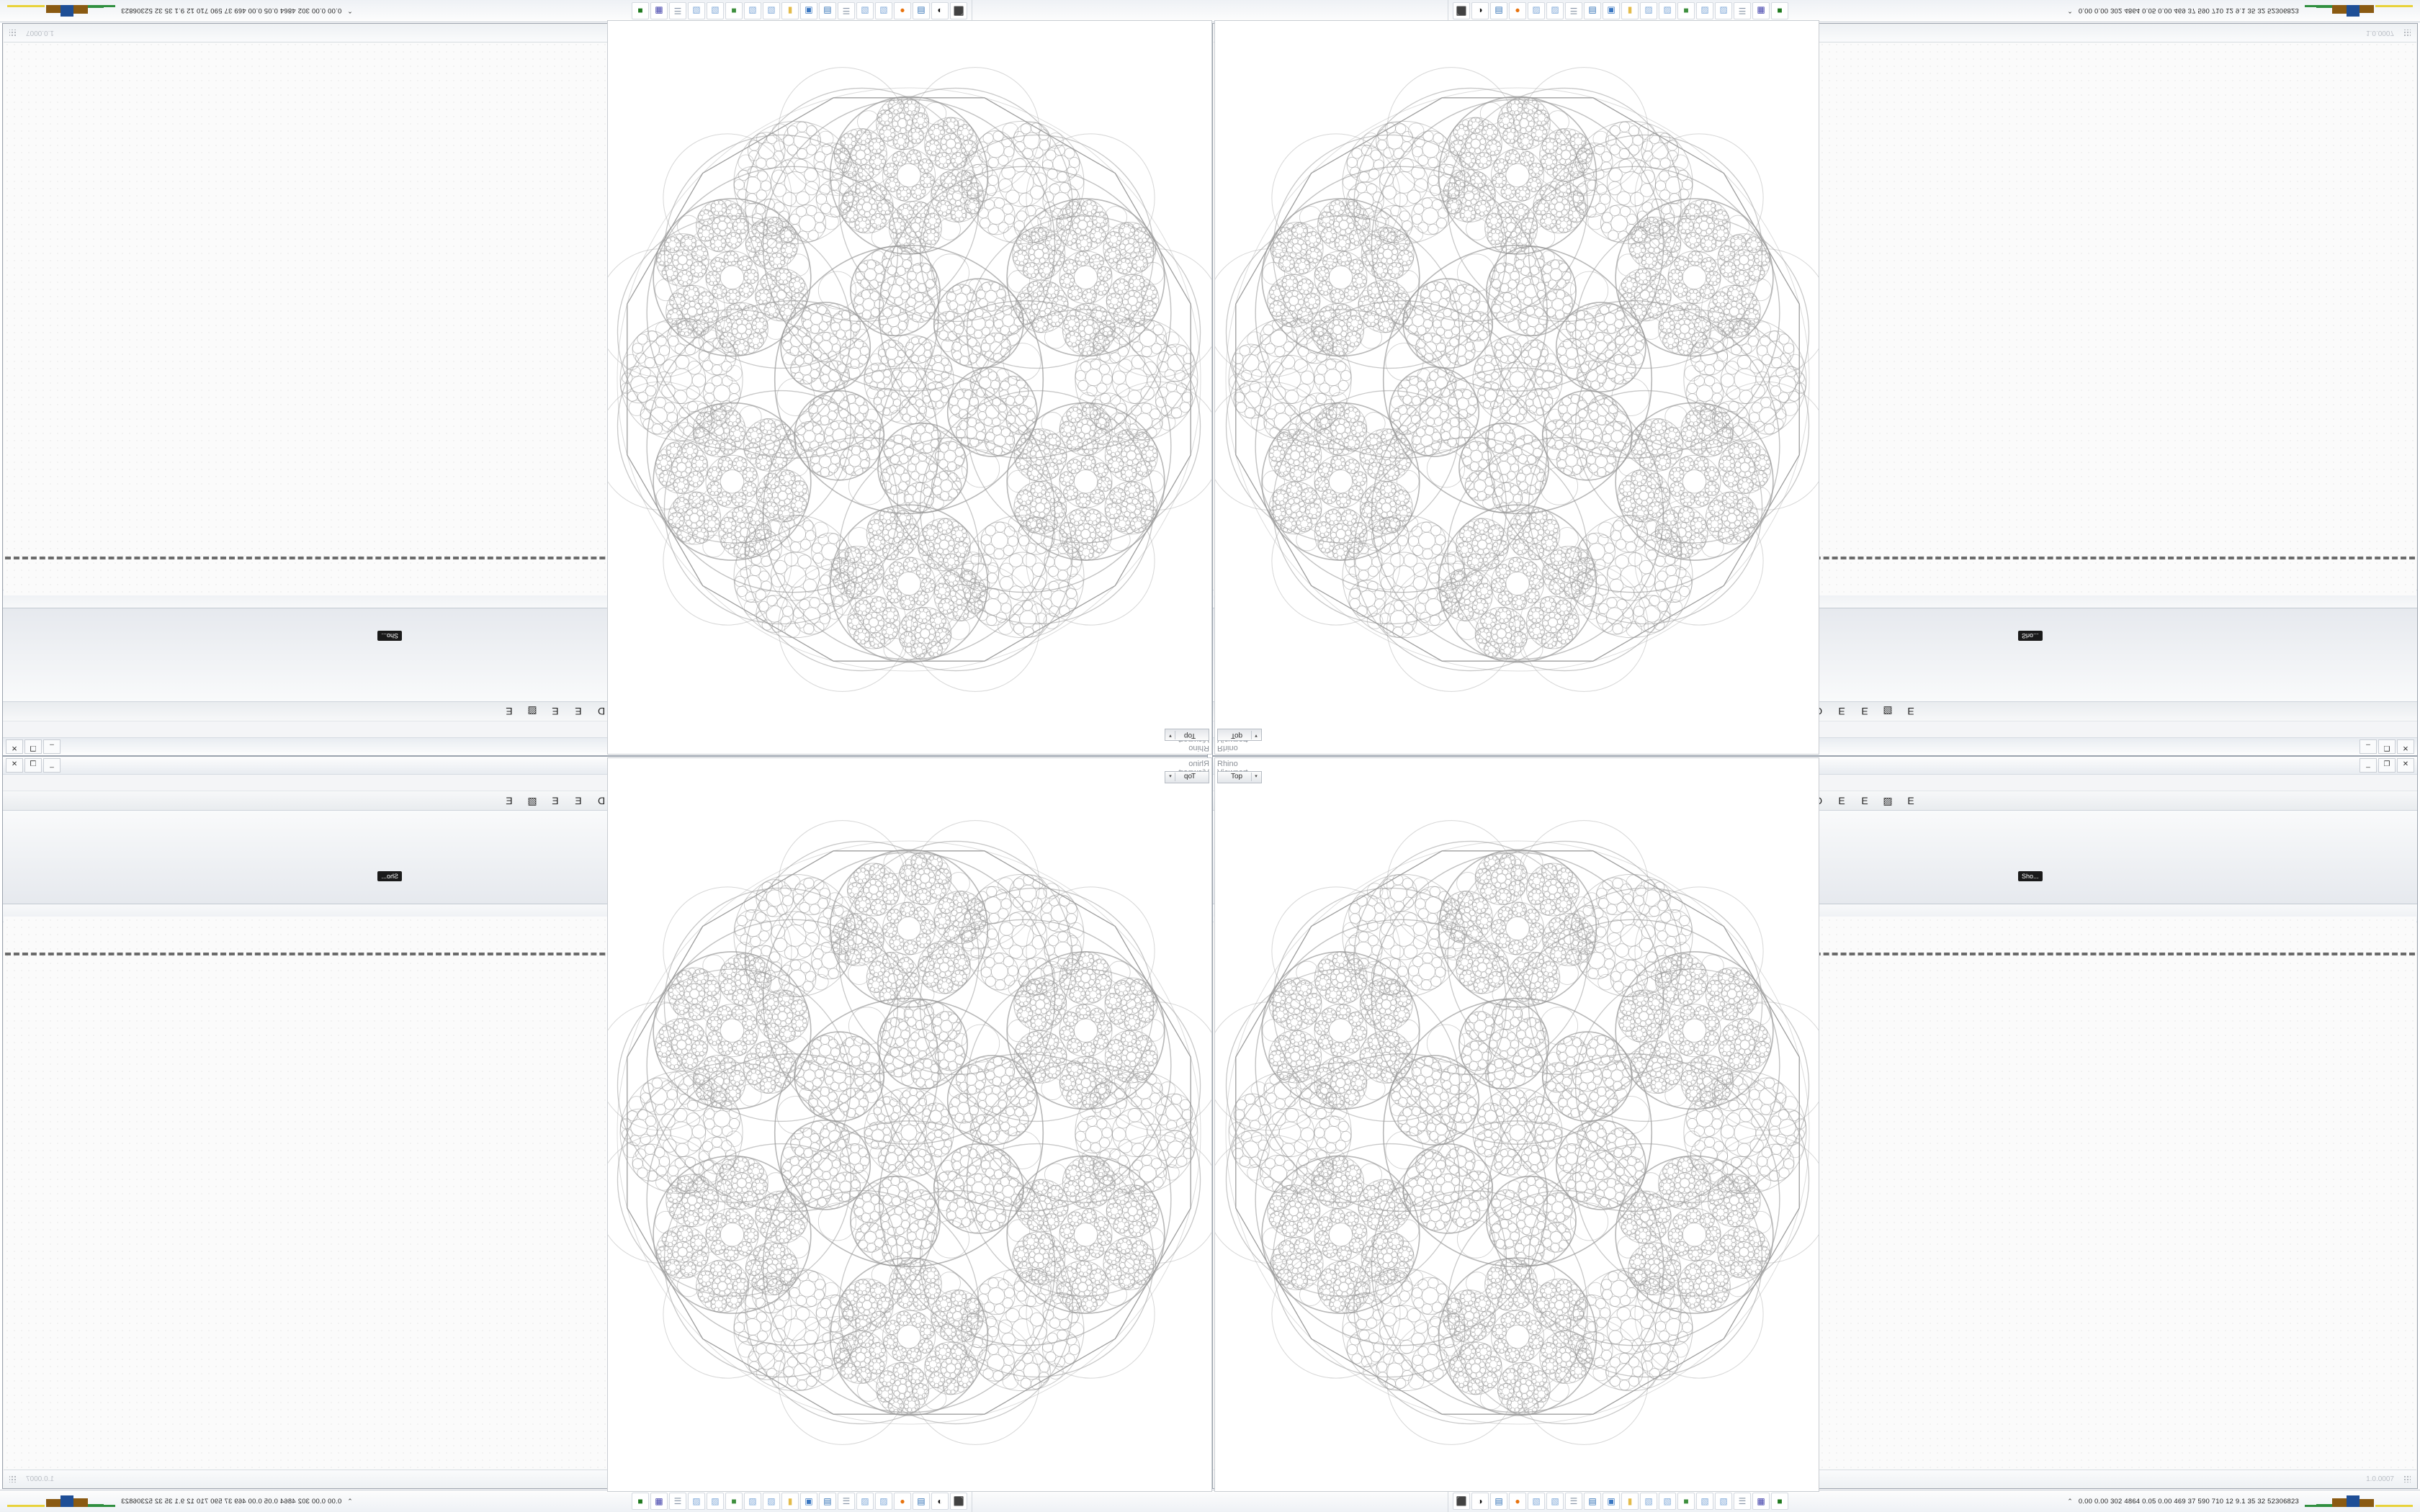  I want to click on rhino-viewport-top-left, so click(909, 387).